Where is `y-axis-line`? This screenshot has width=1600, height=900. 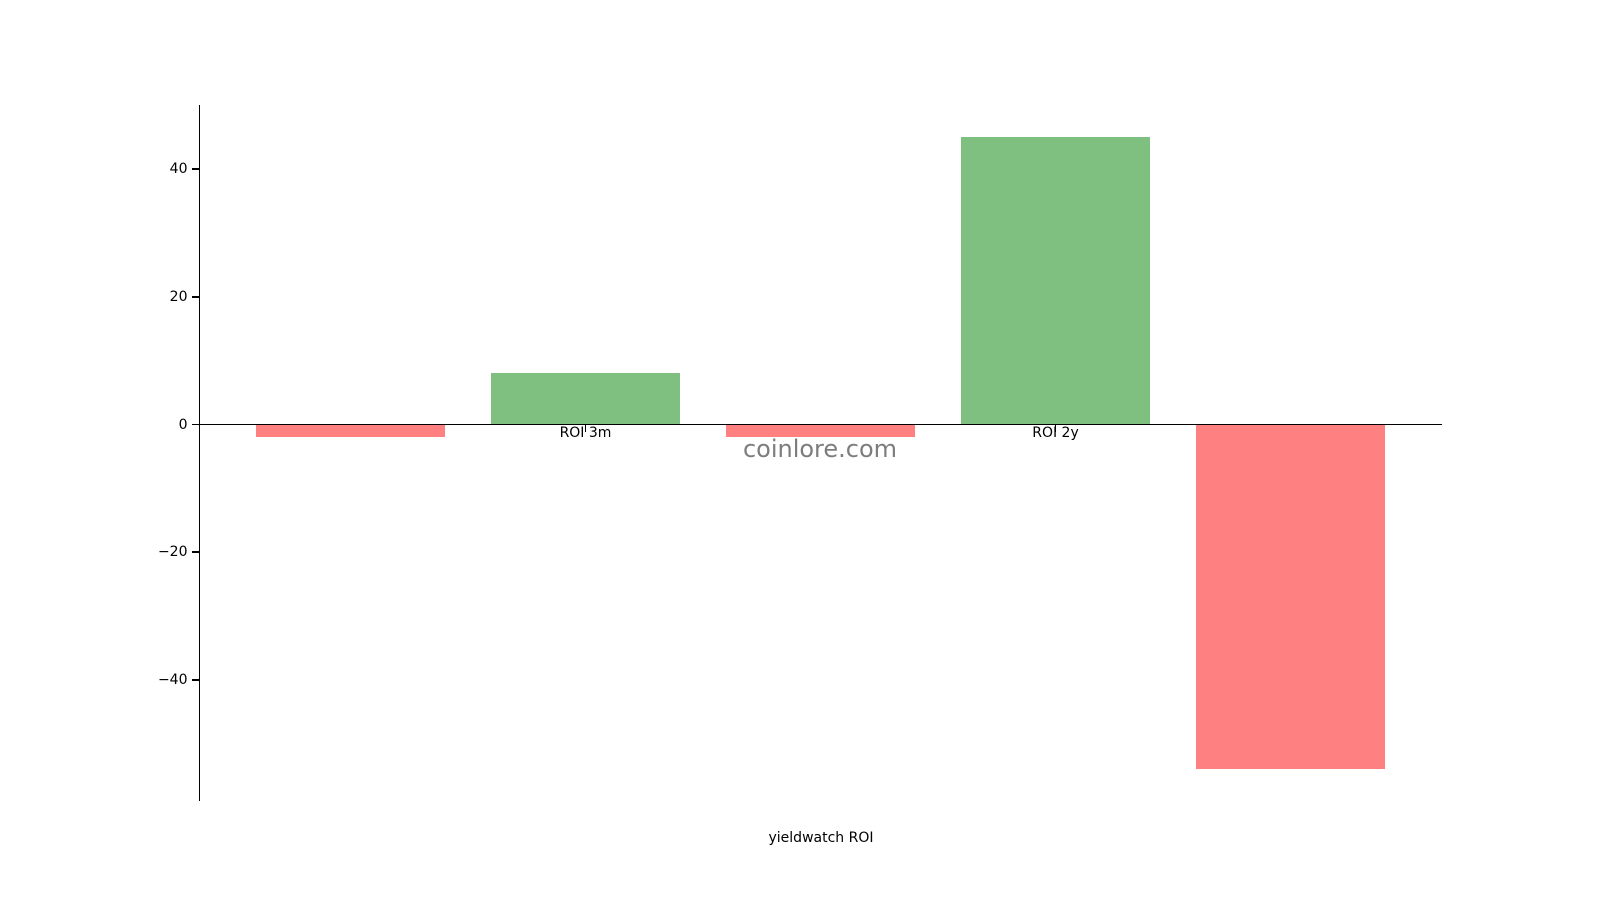 y-axis-line is located at coordinates (199, 453).